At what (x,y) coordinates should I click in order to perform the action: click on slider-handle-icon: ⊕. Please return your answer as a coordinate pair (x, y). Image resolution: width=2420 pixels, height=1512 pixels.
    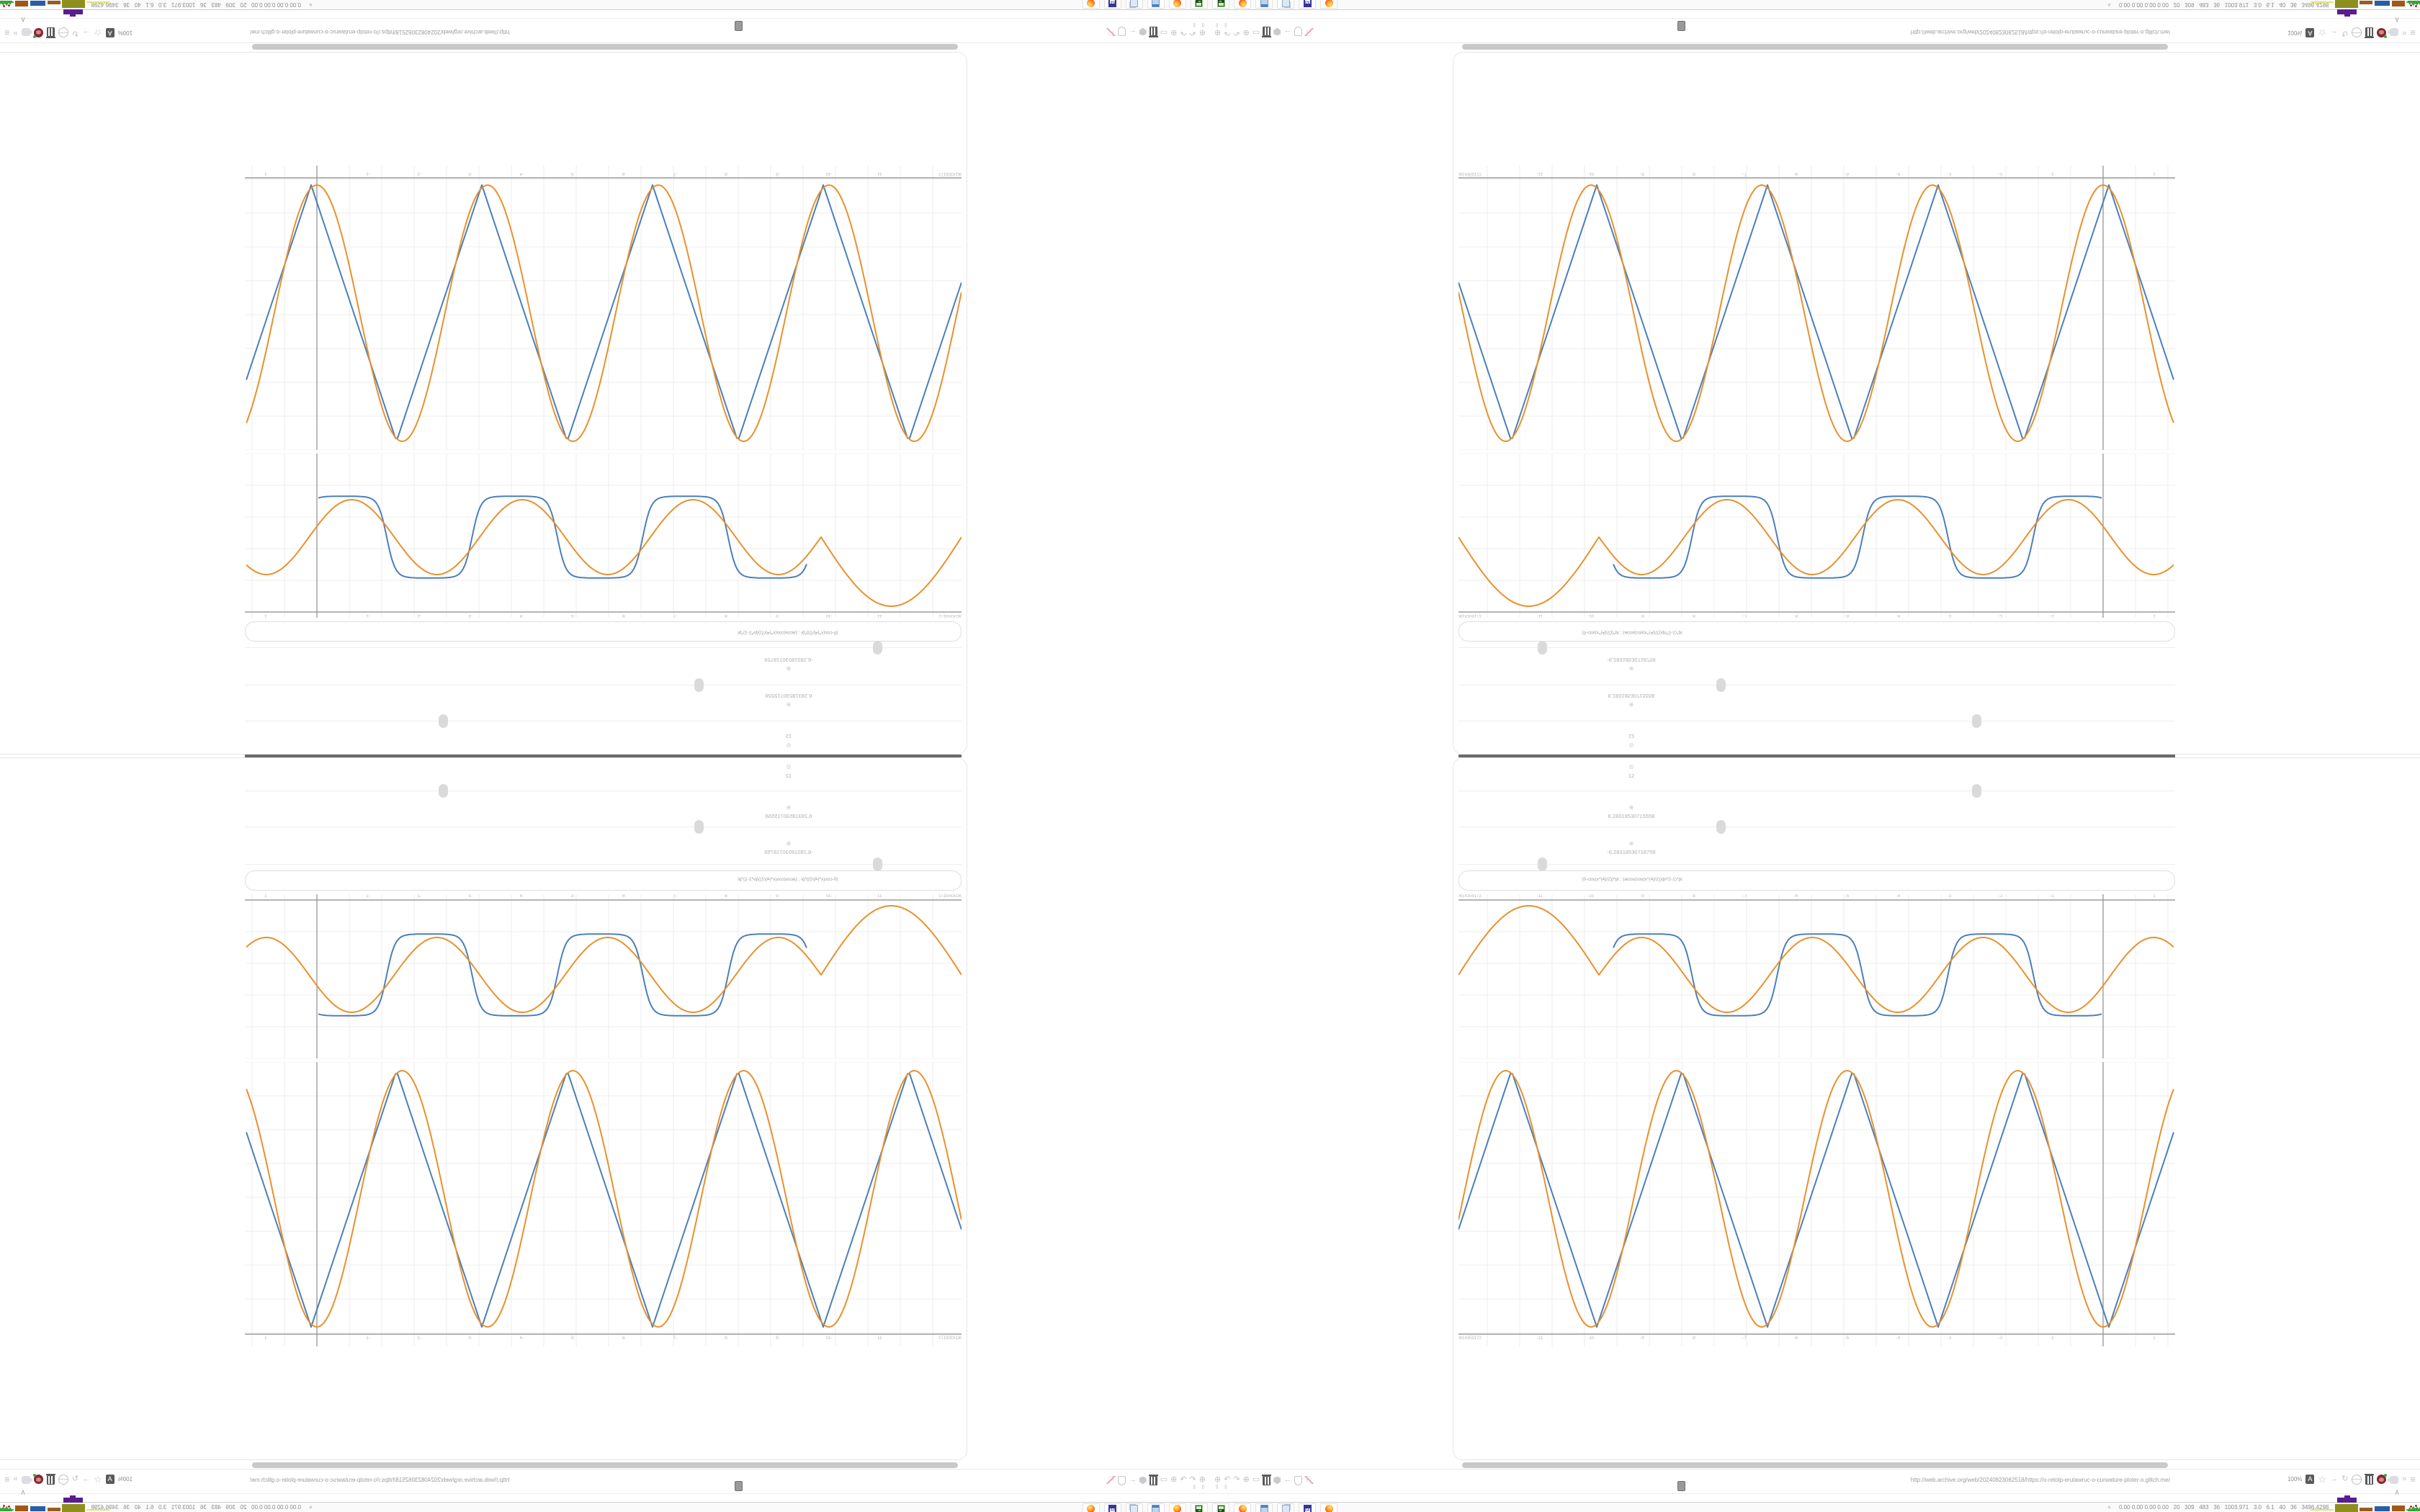
    Looking at the image, I should click on (1631, 807).